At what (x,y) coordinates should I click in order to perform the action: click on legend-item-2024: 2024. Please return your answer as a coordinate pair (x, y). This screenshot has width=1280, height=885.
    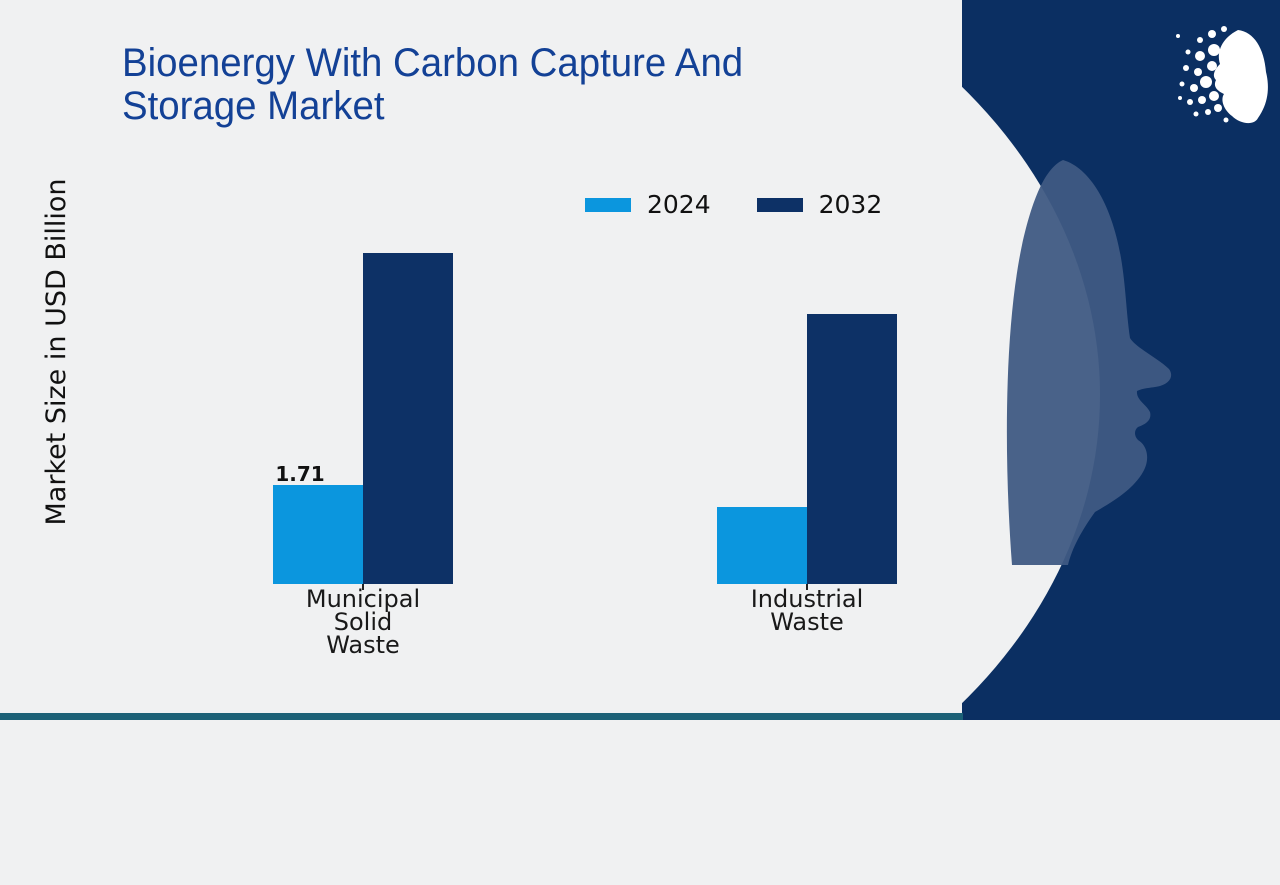
    Looking at the image, I should click on (648, 204).